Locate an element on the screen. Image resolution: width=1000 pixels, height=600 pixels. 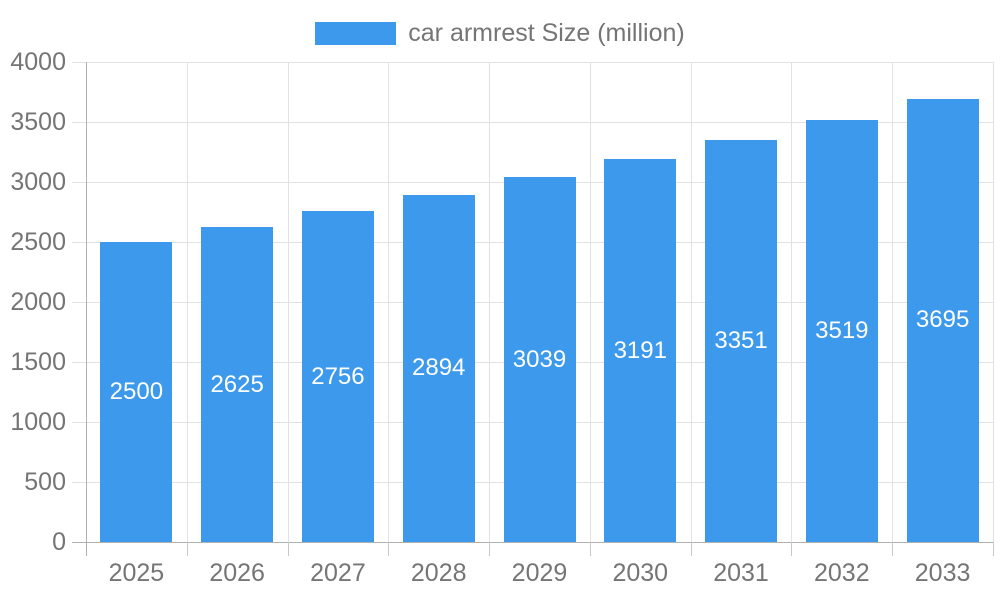
bar-value-label: 3695 is located at coordinates (942, 320).